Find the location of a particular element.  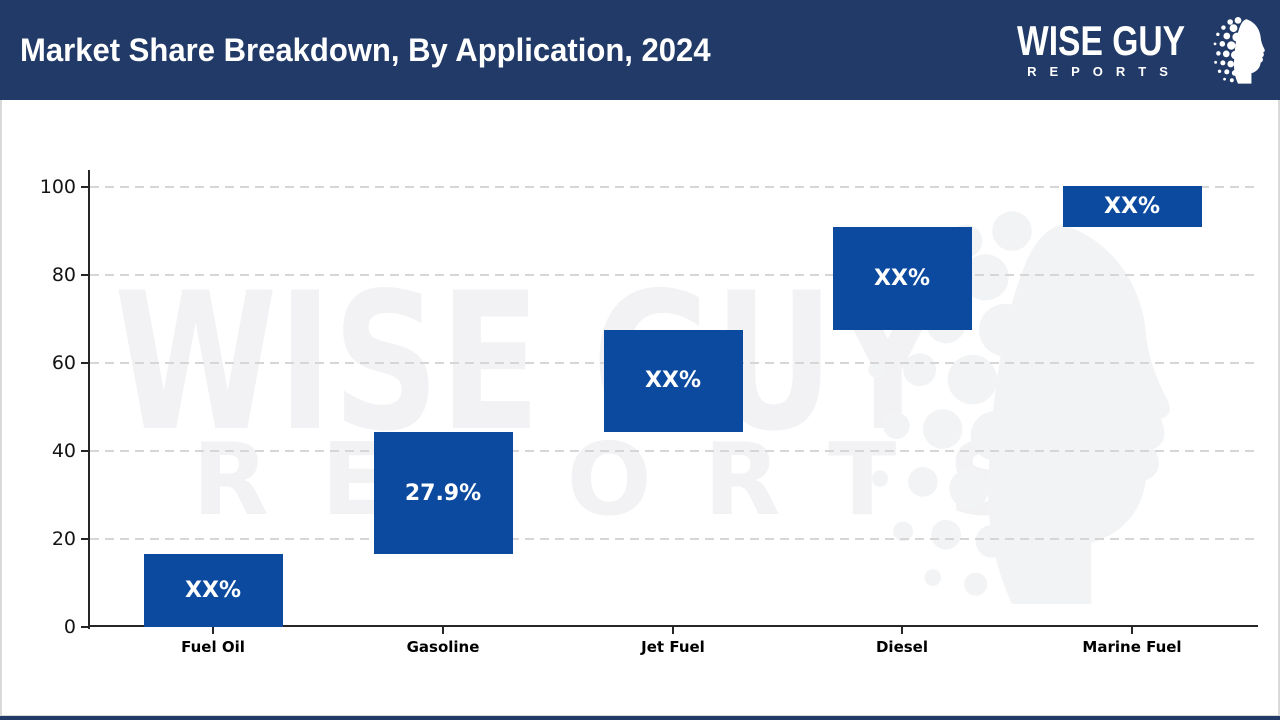

y-tick-label: 0 is located at coordinates (69, 627).